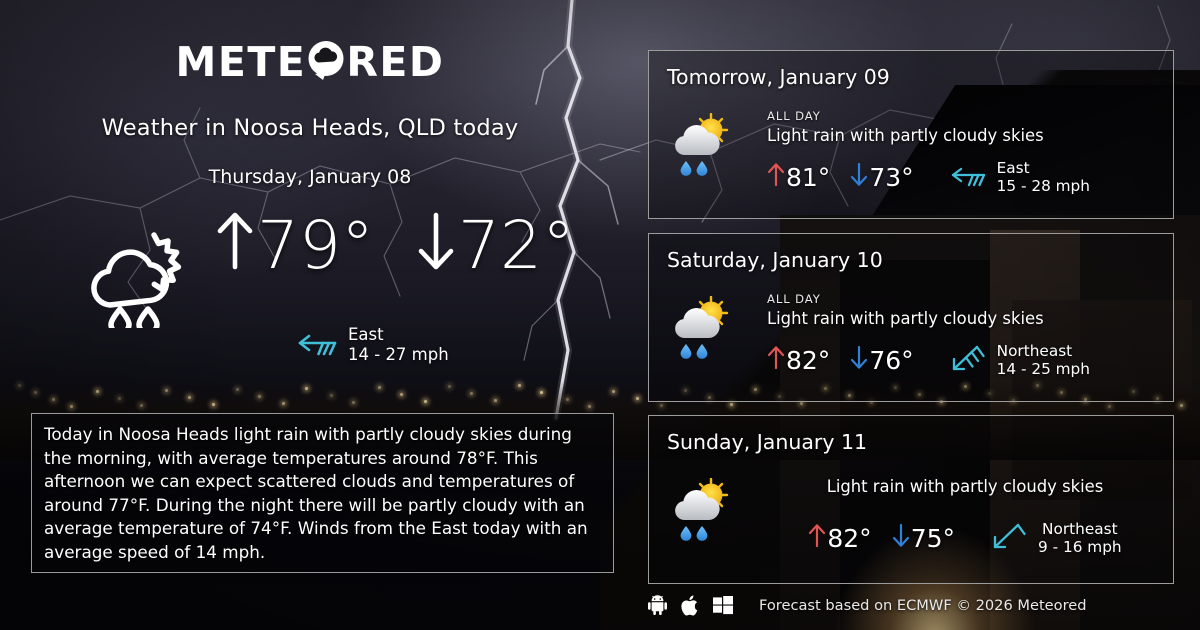 The height and width of the screenshot is (630, 1200). Describe the element at coordinates (1043, 186) in the screenshot. I see `forecast-wind-speed: 15 - 28 mph` at that location.